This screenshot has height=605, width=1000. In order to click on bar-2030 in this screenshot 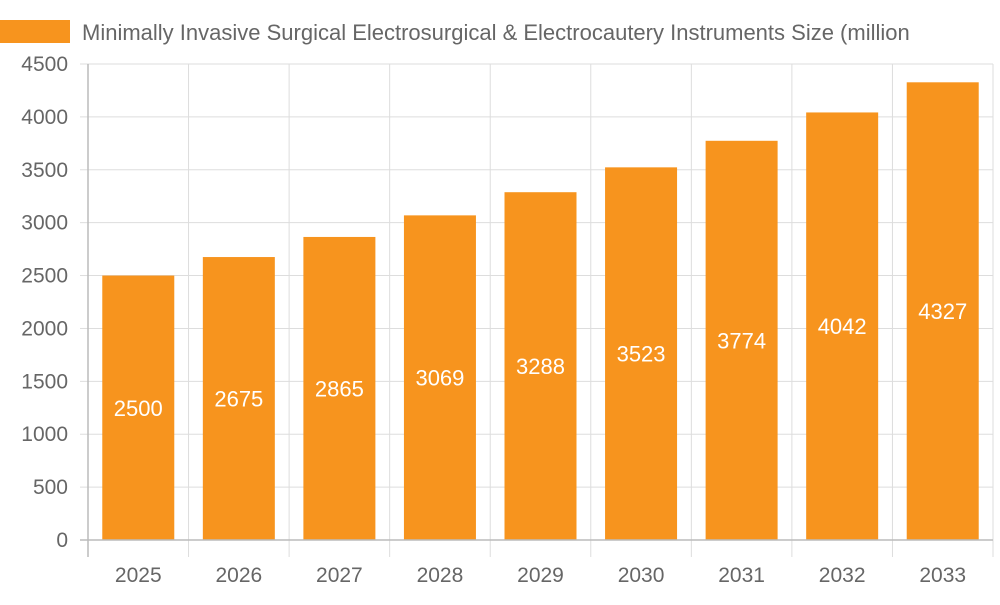, I will do `click(641, 353)`.